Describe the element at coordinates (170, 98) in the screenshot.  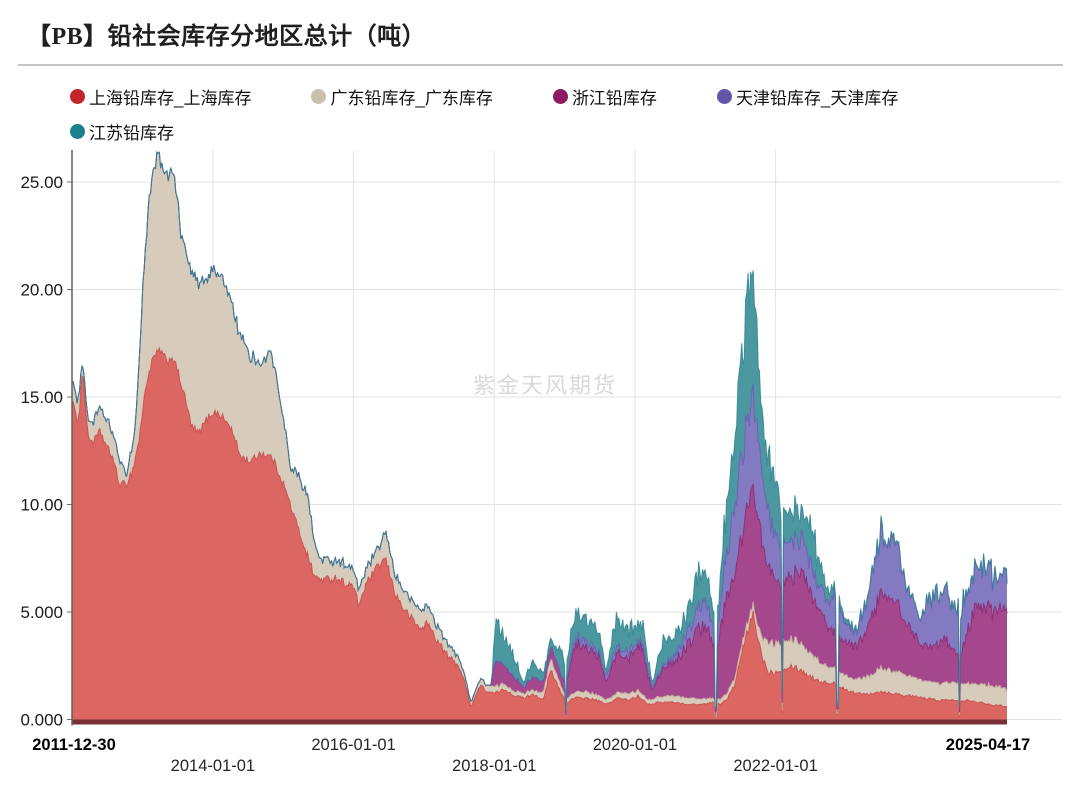
I see `legend-label: 上海铅库存_上海库存` at that location.